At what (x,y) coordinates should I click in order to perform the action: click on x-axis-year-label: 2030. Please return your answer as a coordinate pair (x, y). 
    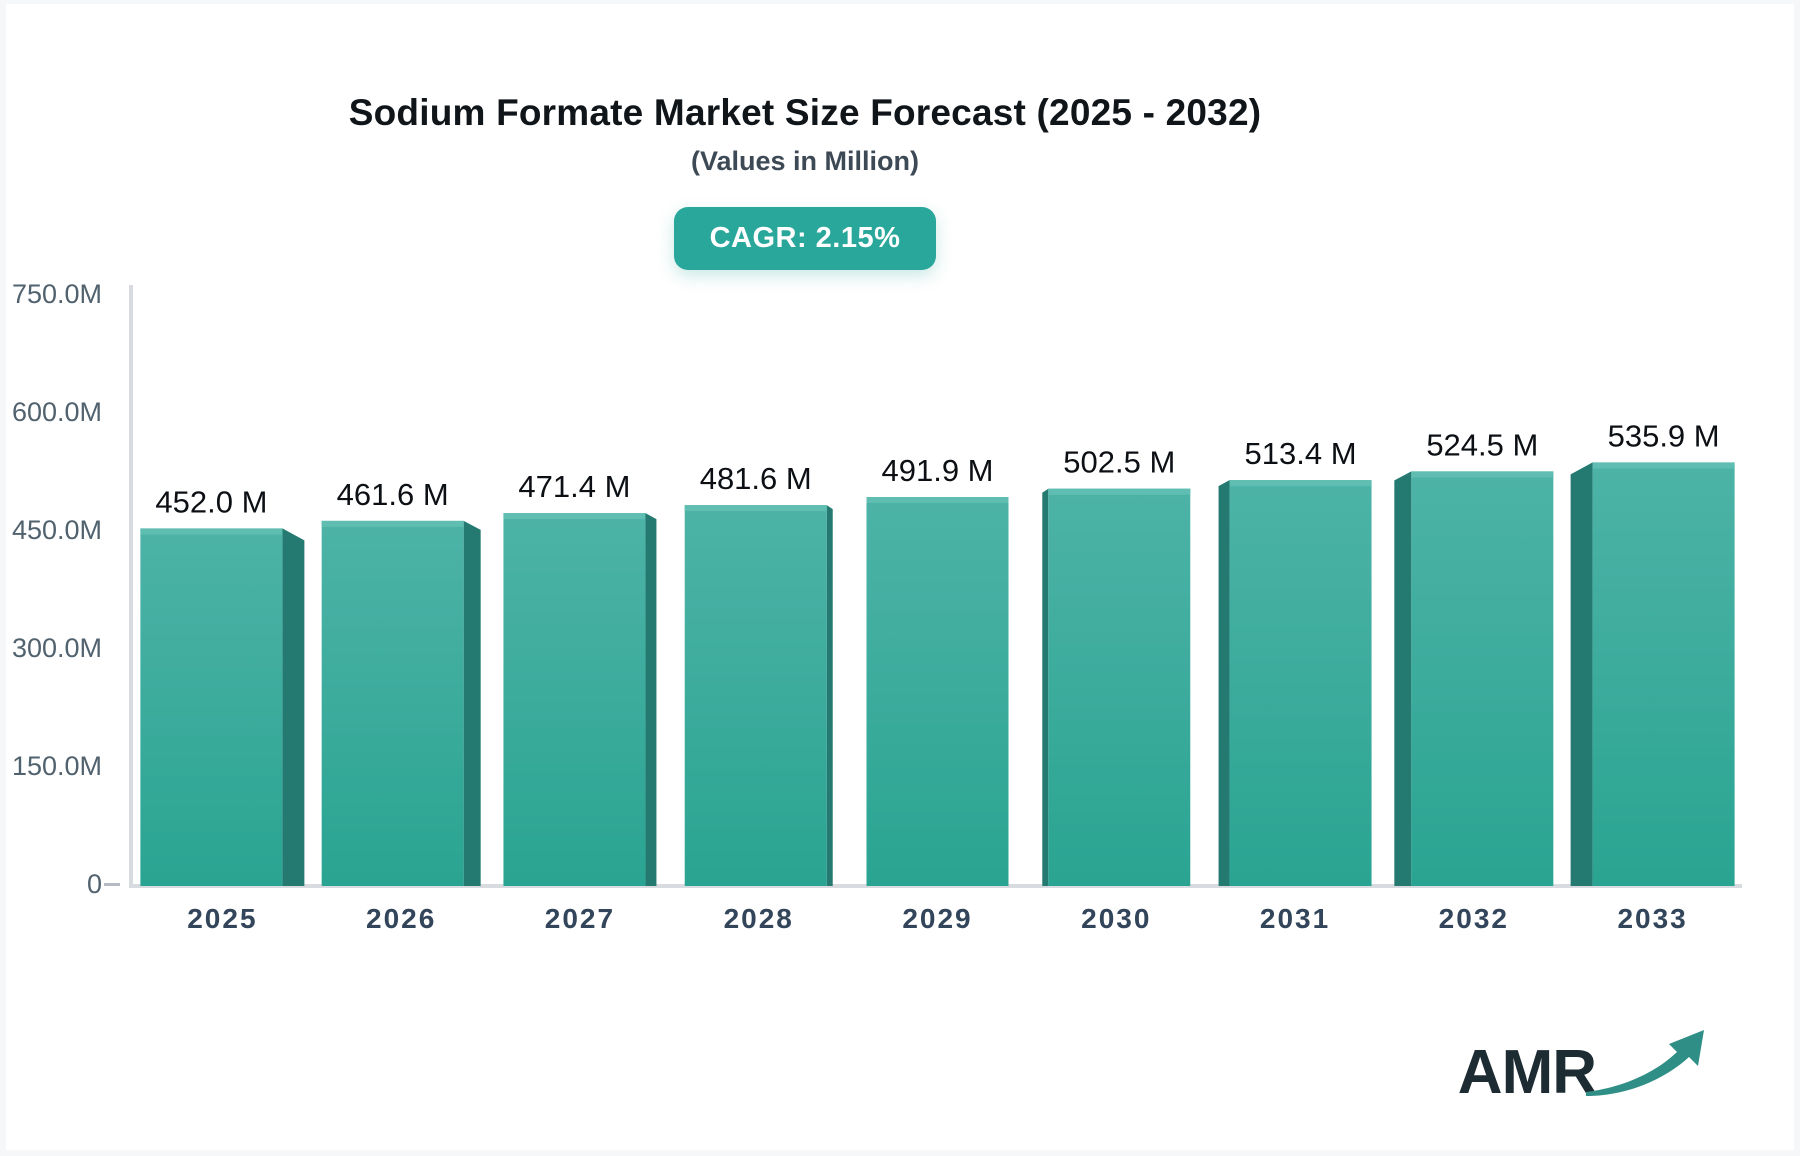
    Looking at the image, I should click on (1116, 918).